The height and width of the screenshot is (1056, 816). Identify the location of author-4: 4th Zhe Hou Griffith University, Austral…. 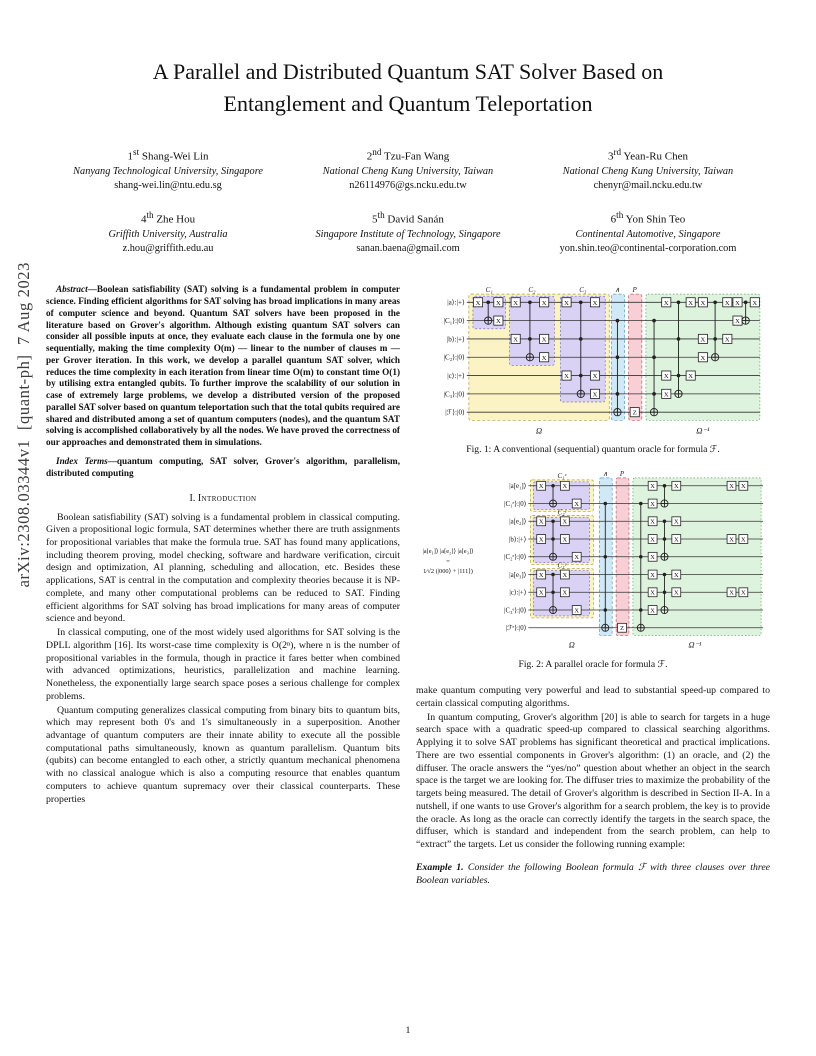
(168, 232).